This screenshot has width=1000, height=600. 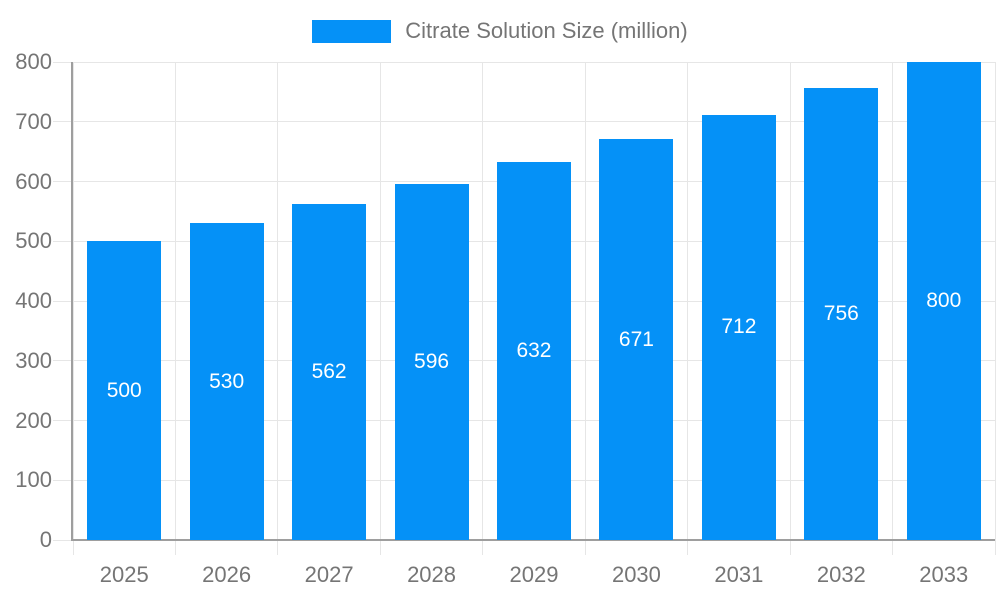 I want to click on x-axis-tick-label: 2025, so click(x=124, y=574).